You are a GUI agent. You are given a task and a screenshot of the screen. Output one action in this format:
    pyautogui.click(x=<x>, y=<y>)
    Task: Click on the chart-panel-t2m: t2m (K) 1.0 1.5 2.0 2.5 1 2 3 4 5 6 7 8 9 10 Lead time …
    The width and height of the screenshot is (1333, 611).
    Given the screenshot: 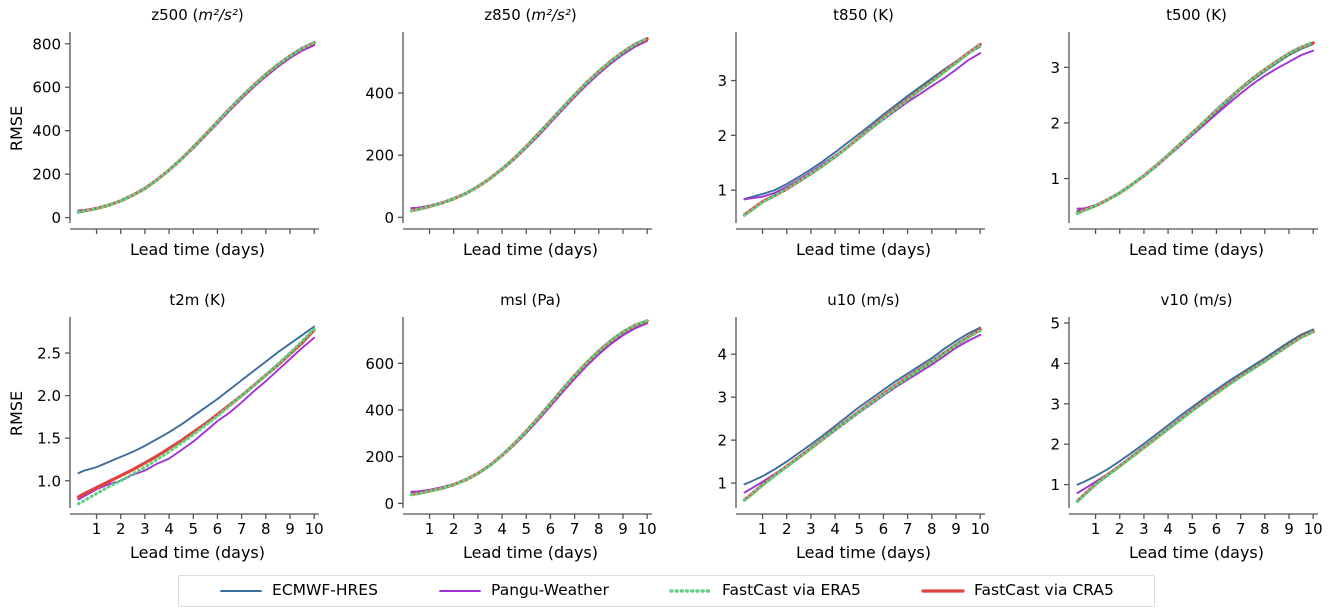 What is the action you would take?
    pyautogui.click(x=166, y=427)
    